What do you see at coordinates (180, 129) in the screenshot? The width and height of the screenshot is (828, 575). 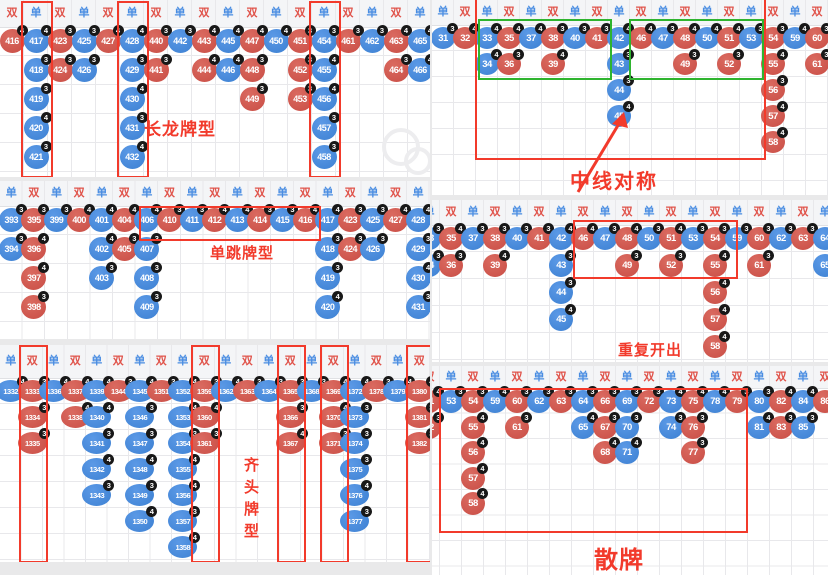 I see `annotation-label: 长龙牌型` at bounding box center [180, 129].